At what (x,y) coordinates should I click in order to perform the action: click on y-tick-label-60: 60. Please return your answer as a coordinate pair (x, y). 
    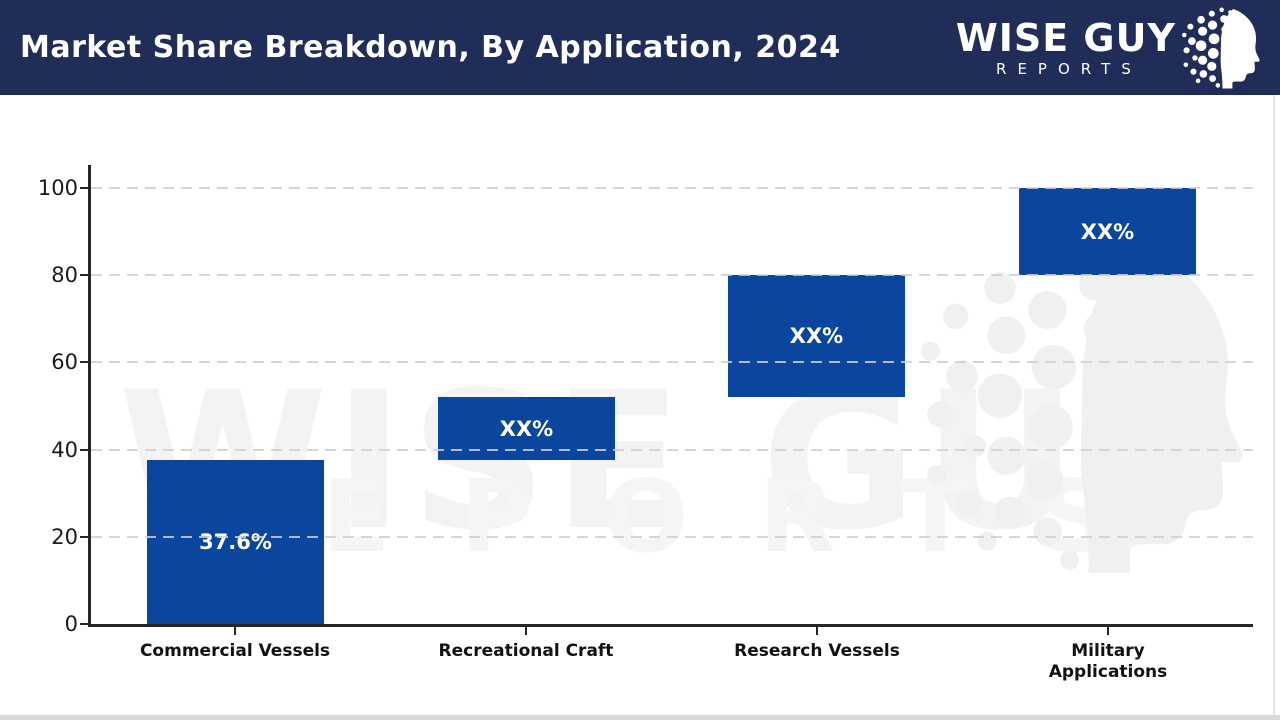
    Looking at the image, I should click on (64, 362).